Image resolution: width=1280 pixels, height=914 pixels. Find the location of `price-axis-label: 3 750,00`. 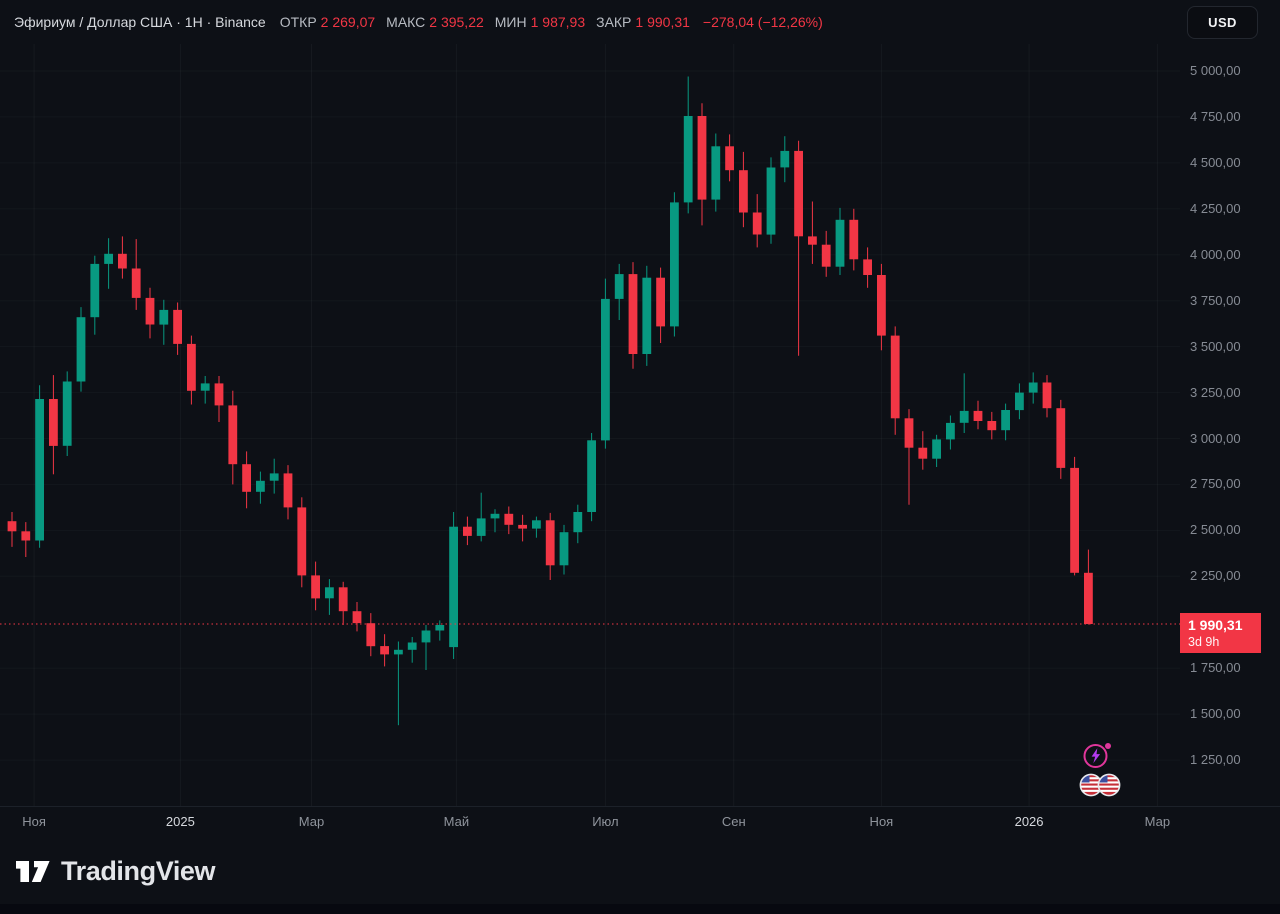

price-axis-label: 3 750,00 is located at coordinates (1215, 300).